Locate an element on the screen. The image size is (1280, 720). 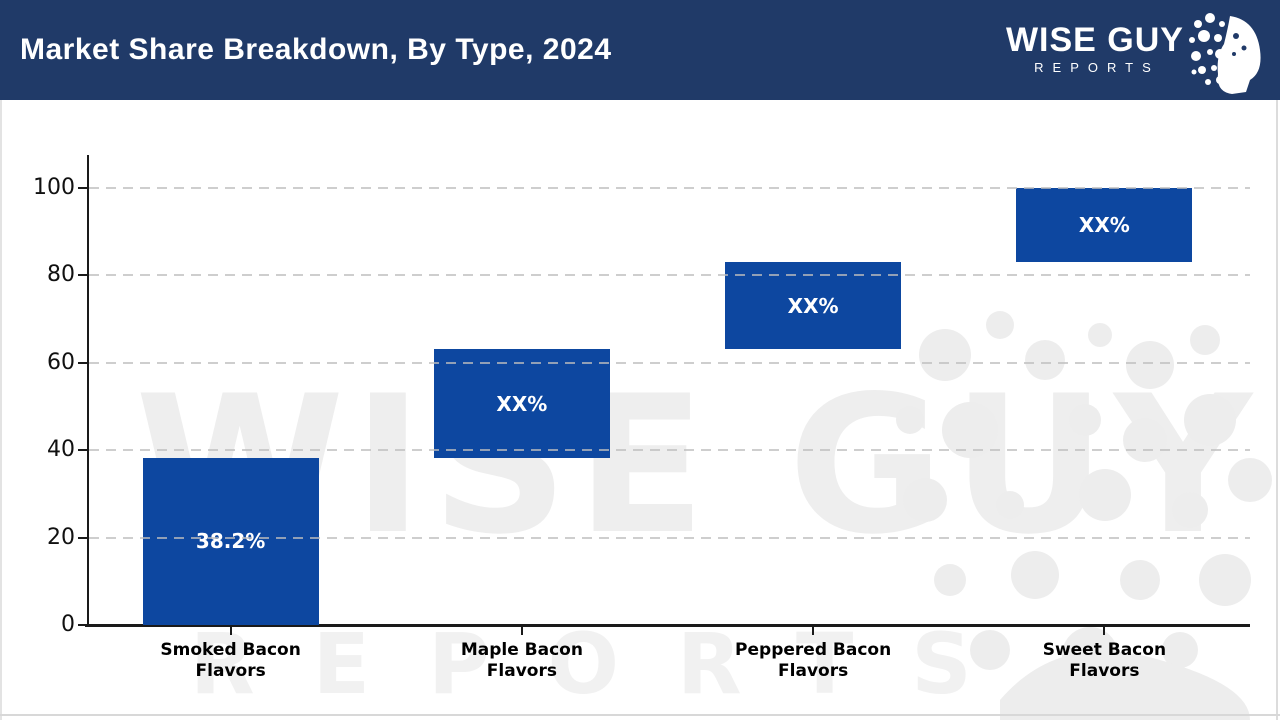
brand-head-icon is located at coordinates (1225, 53).